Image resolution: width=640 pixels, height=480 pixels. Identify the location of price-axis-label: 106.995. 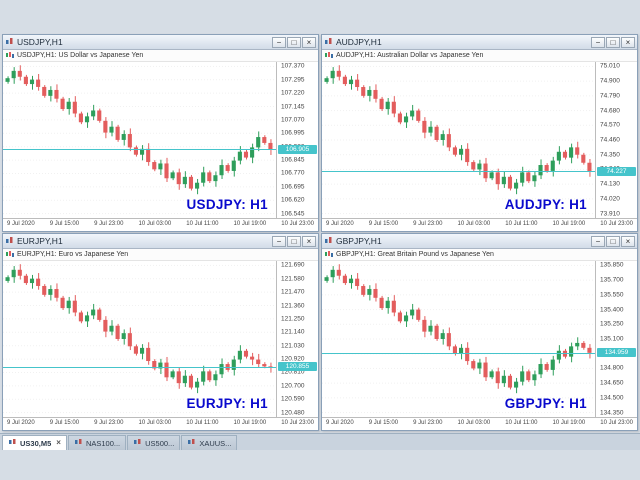
(293, 133).